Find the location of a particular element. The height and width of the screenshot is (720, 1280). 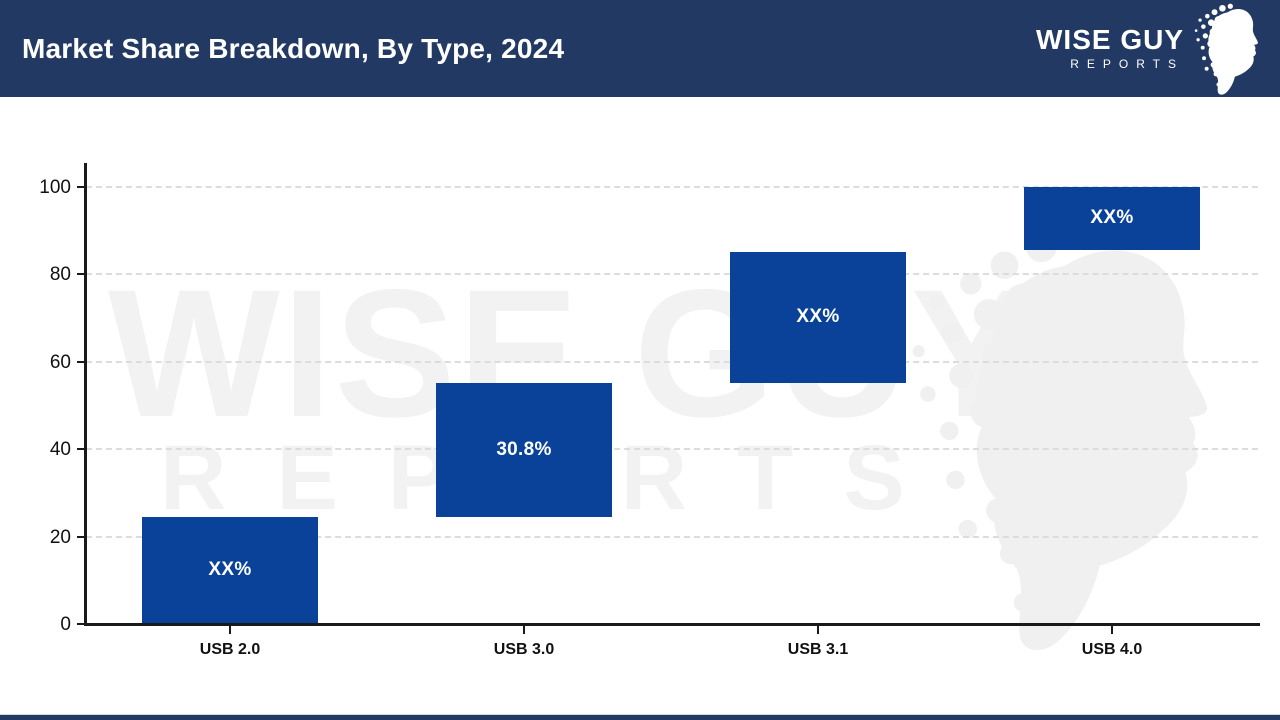

page-title: Market Share Breakdown, By Type, 2024 is located at coordinates (293, 48).